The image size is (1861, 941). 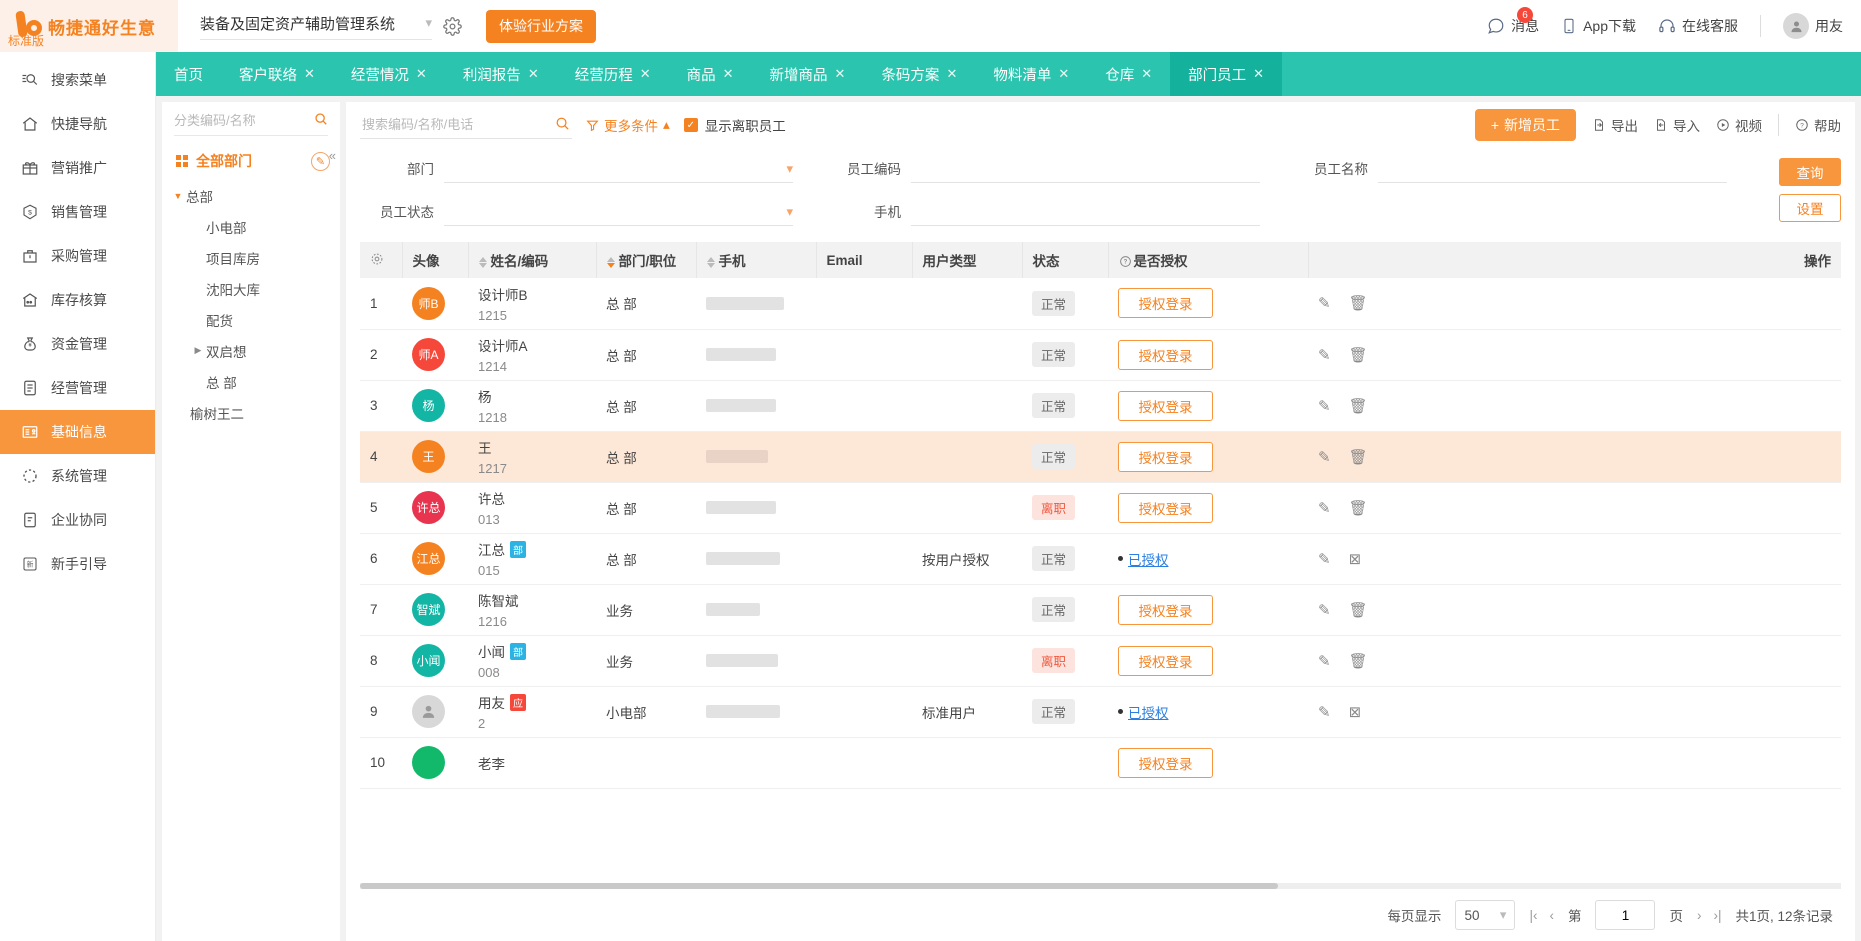 I want to click on sidebar-item-sales: $ 销售管理, so click(x=77, y=212).